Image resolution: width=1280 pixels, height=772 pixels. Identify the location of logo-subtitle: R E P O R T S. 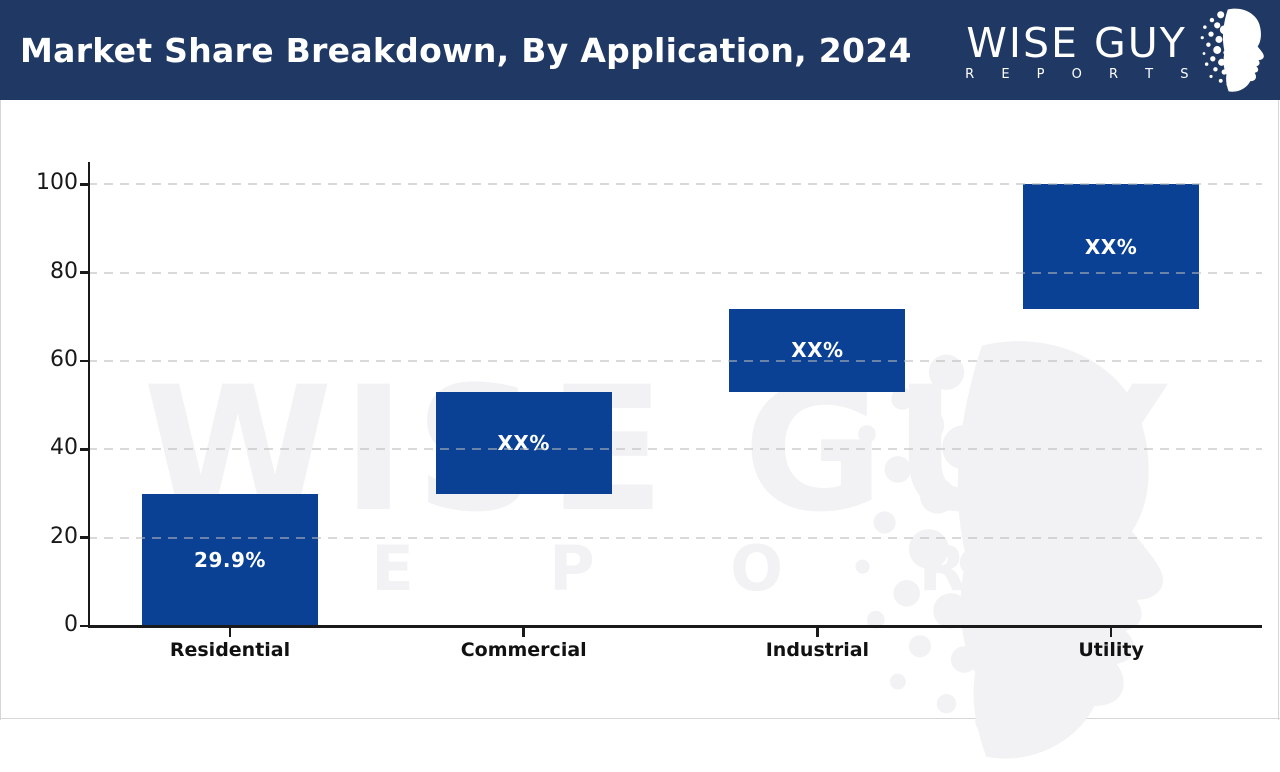
(1082, 74).